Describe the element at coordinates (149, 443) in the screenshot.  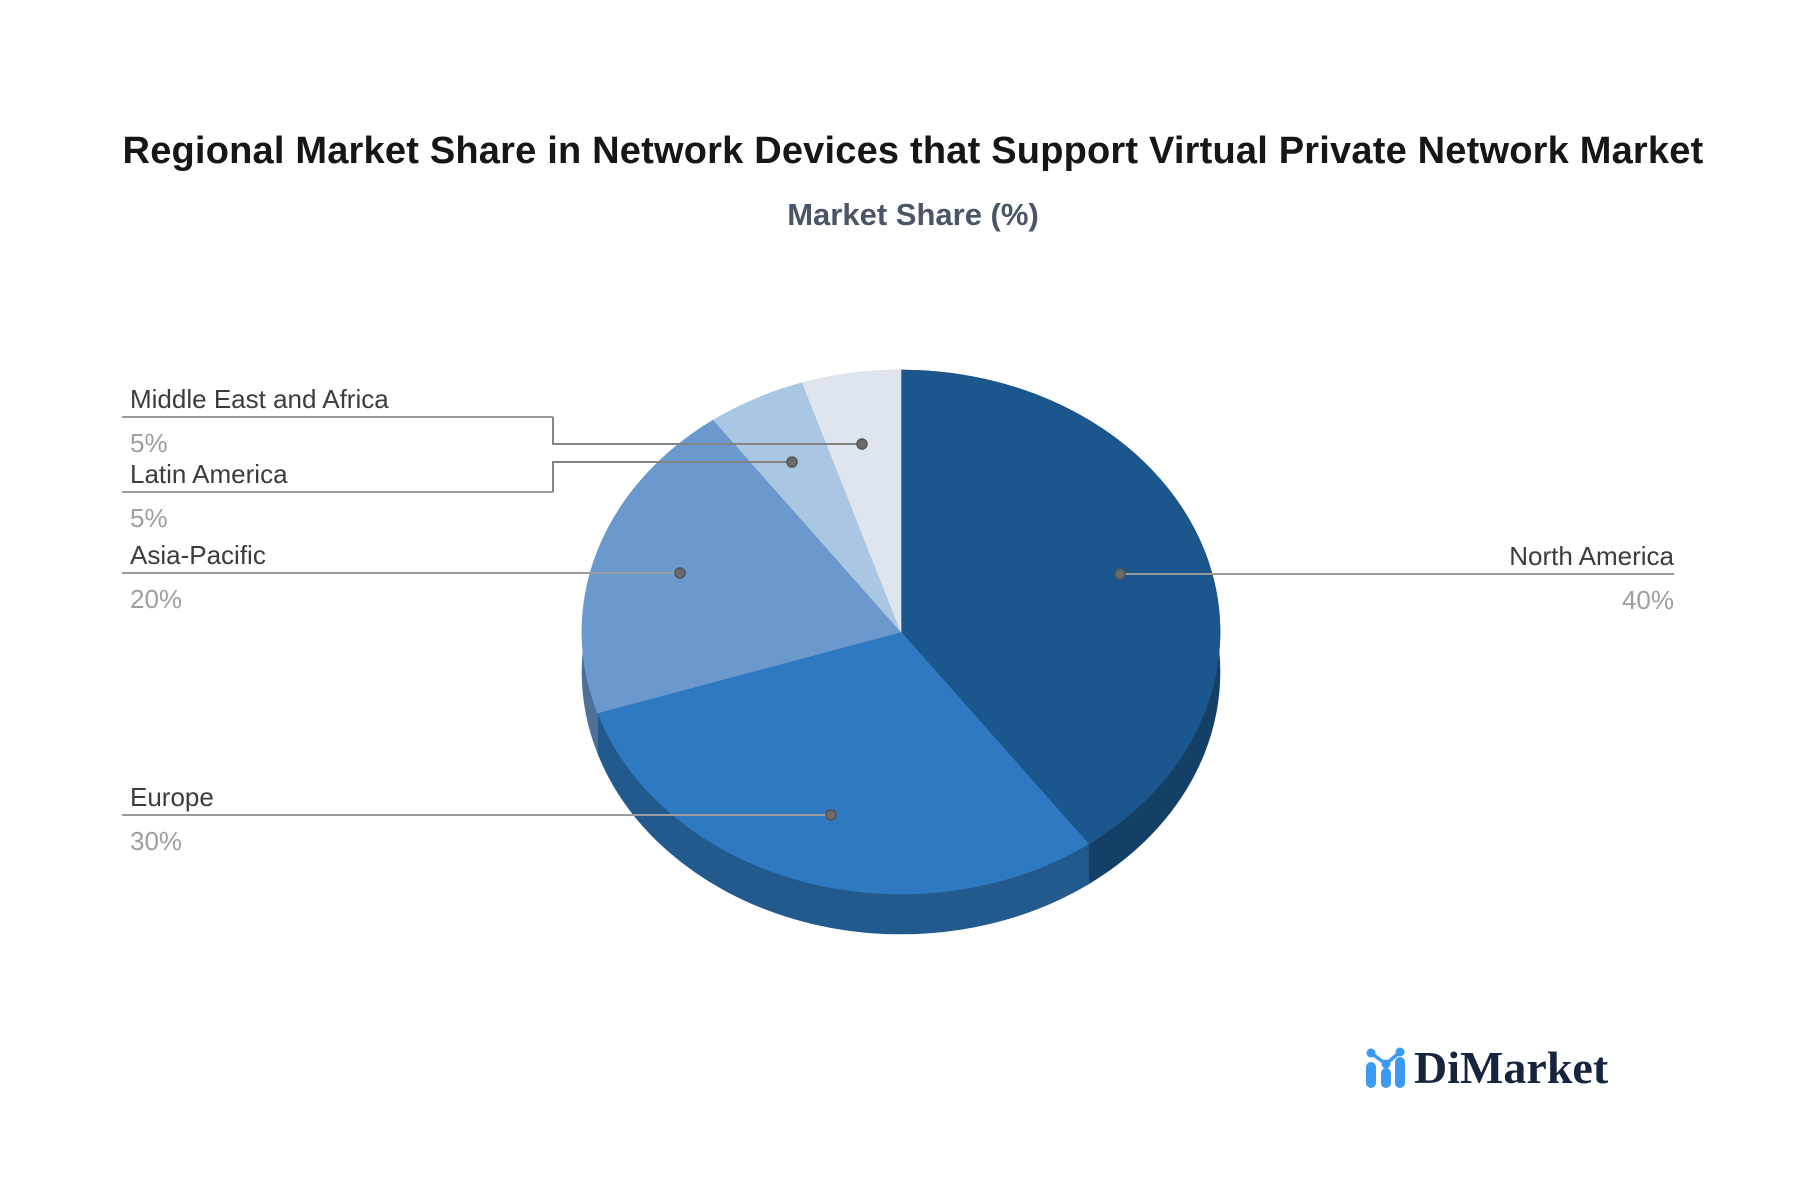
I see `slice-value-middle-east-and-africa: 5%` at that location.